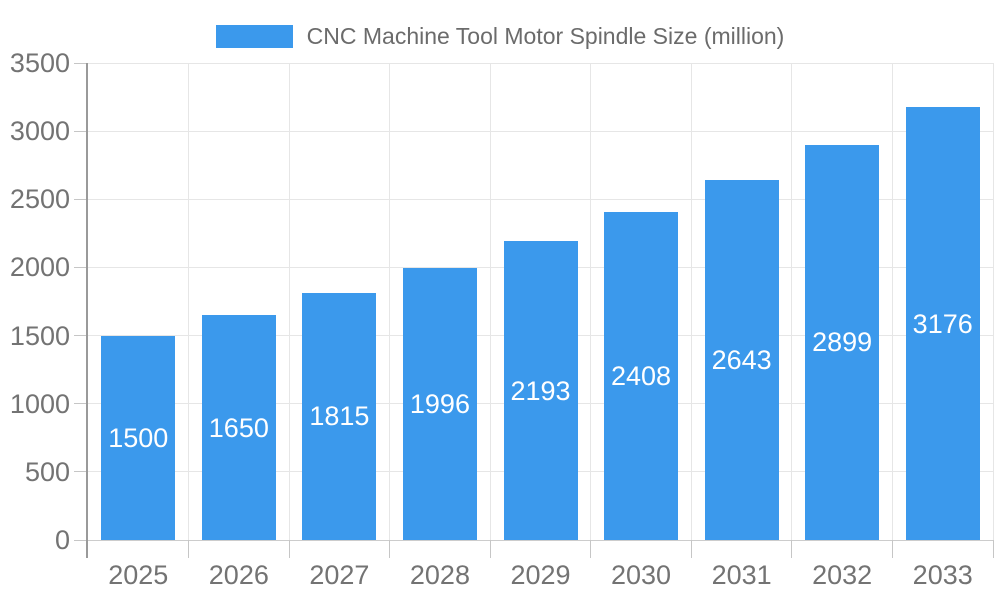 The height and width of the screenshot is (600, 1000). I want to click on y-tick-label: 2500, so click(39, 199).